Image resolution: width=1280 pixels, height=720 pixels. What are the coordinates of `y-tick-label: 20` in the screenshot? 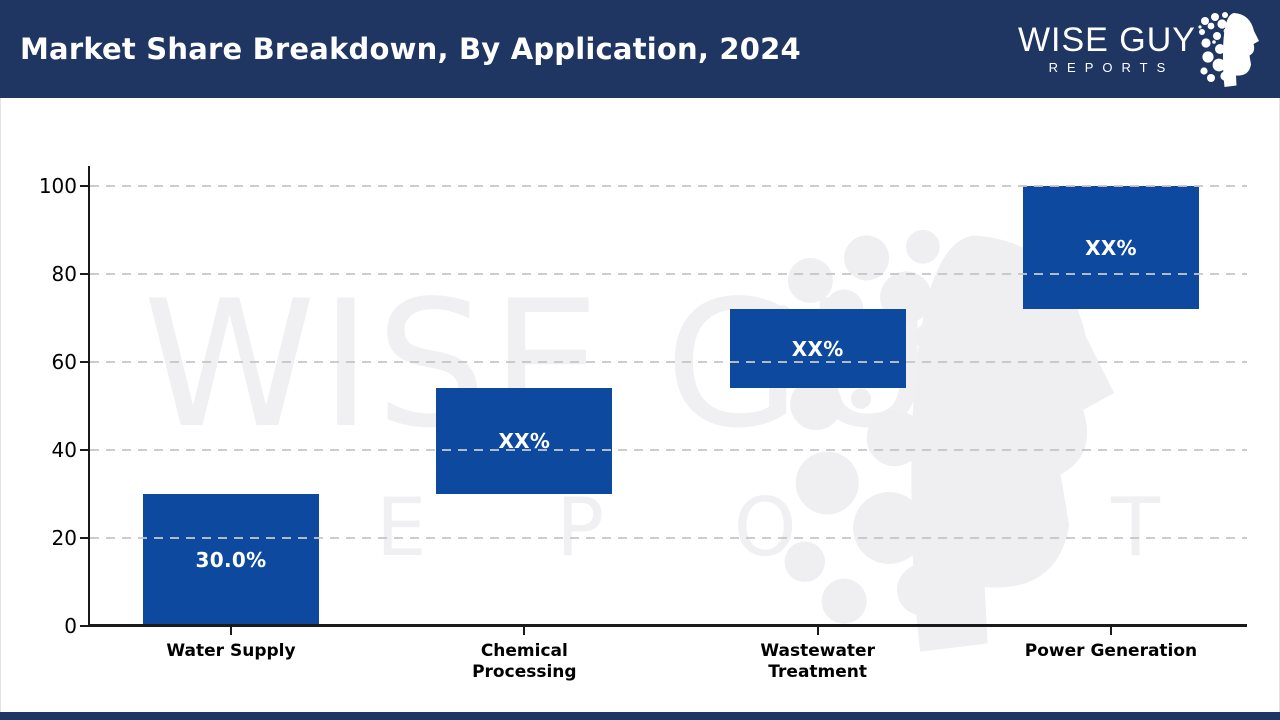 It's located at (64, 538).